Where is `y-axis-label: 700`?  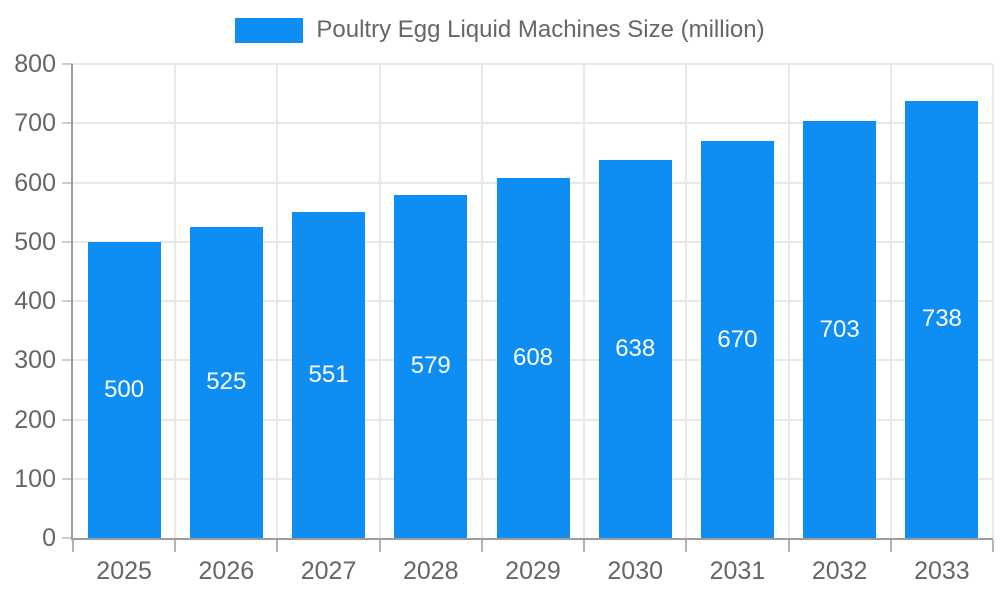 y-axis-label: 700 is located at coordinates (35, 123).